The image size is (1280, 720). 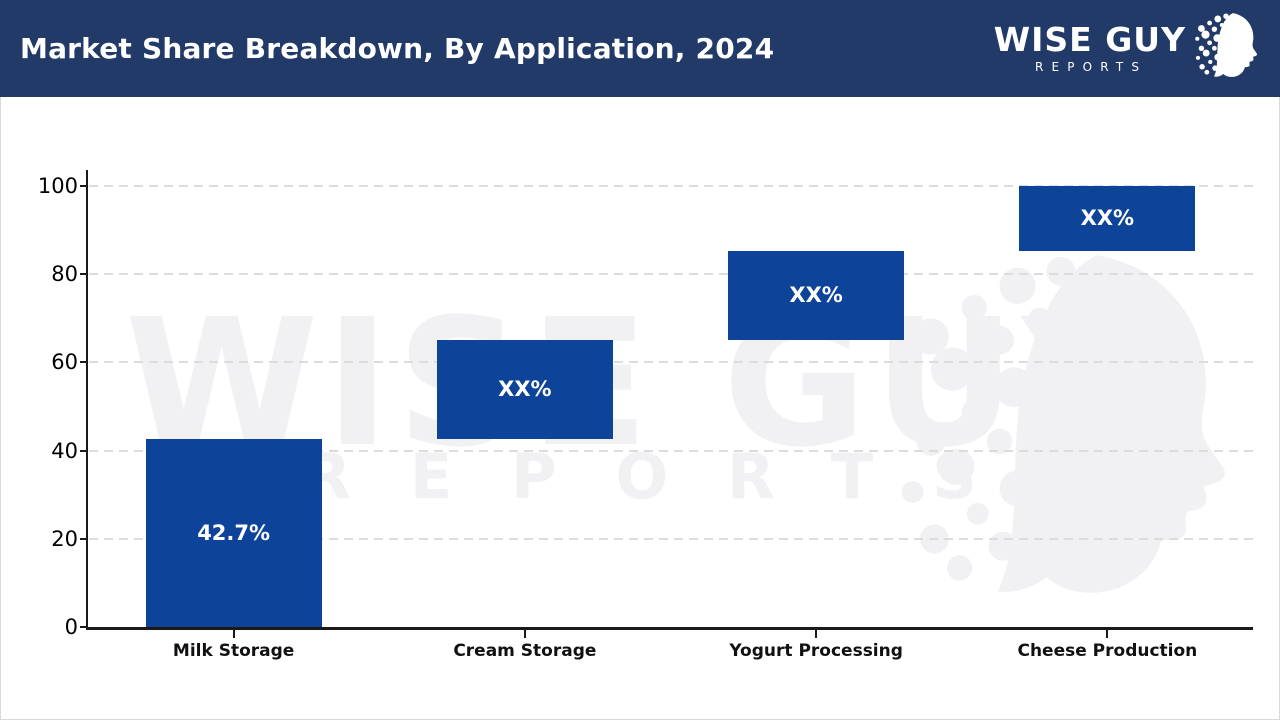 What do you see at coordinates (669, 628) in the screenshot?
I see `x-axis-line` at bounding box center [669, 628].